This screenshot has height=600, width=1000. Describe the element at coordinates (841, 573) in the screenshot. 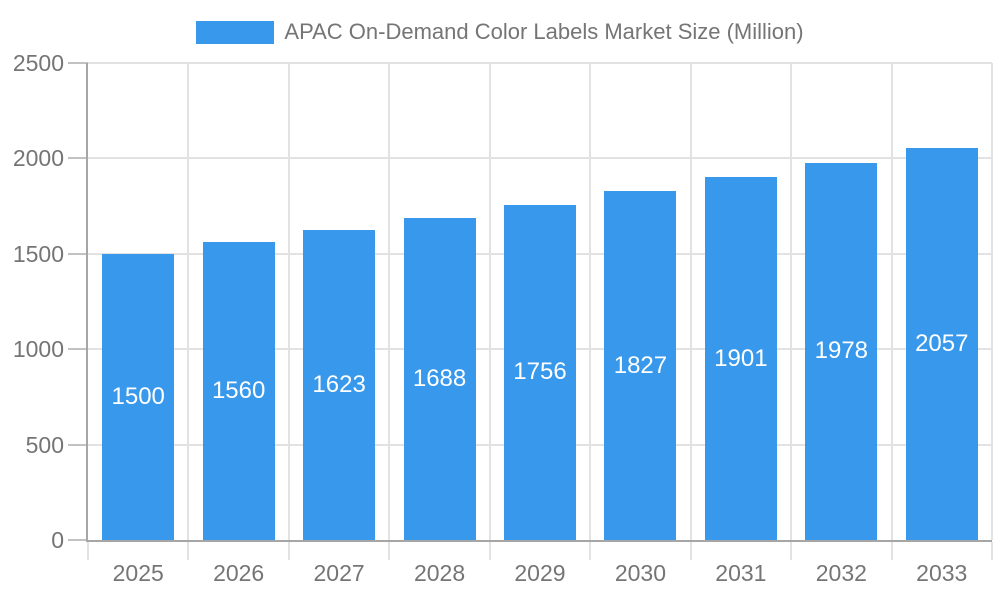

I see `x-tick-label: 2032` at that location.